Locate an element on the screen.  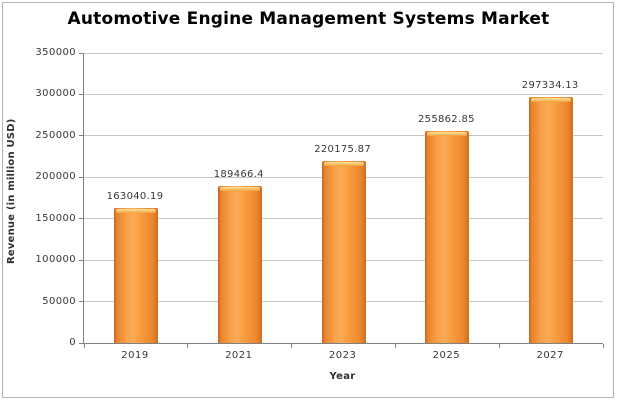
bar-value-label: 220175.87 is located at coordinates (342, 149).